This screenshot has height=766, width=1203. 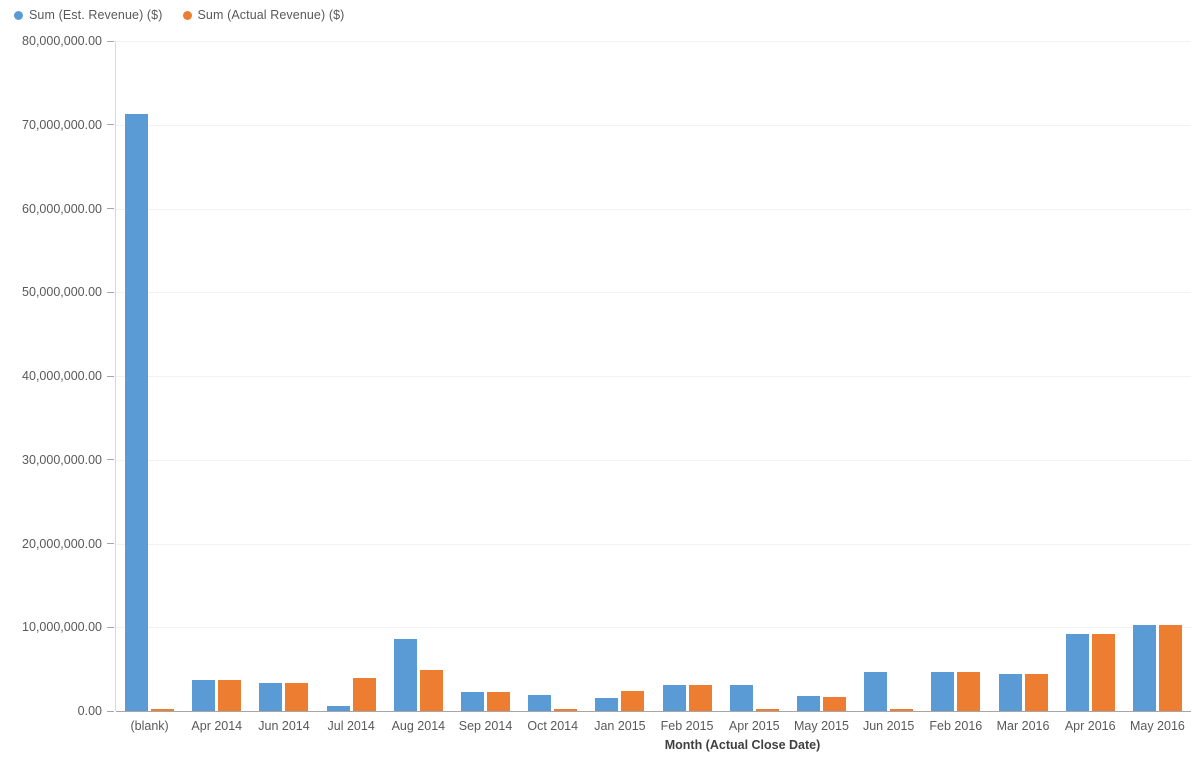 What do you see at coordinates (956, 726) in the screenshot?
I see `x-axis-tick-label: Feb 2016` at bounding box center [956, 726].